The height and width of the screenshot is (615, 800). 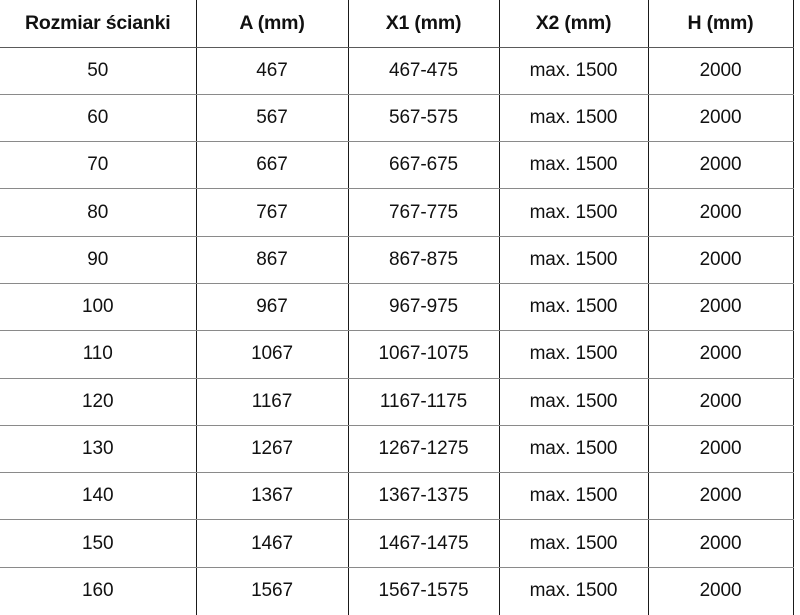 What do you see at coordinates (424, 307) in the screenshot?
I see `cell-x1: 967-975` at bounding box center [424, 307].